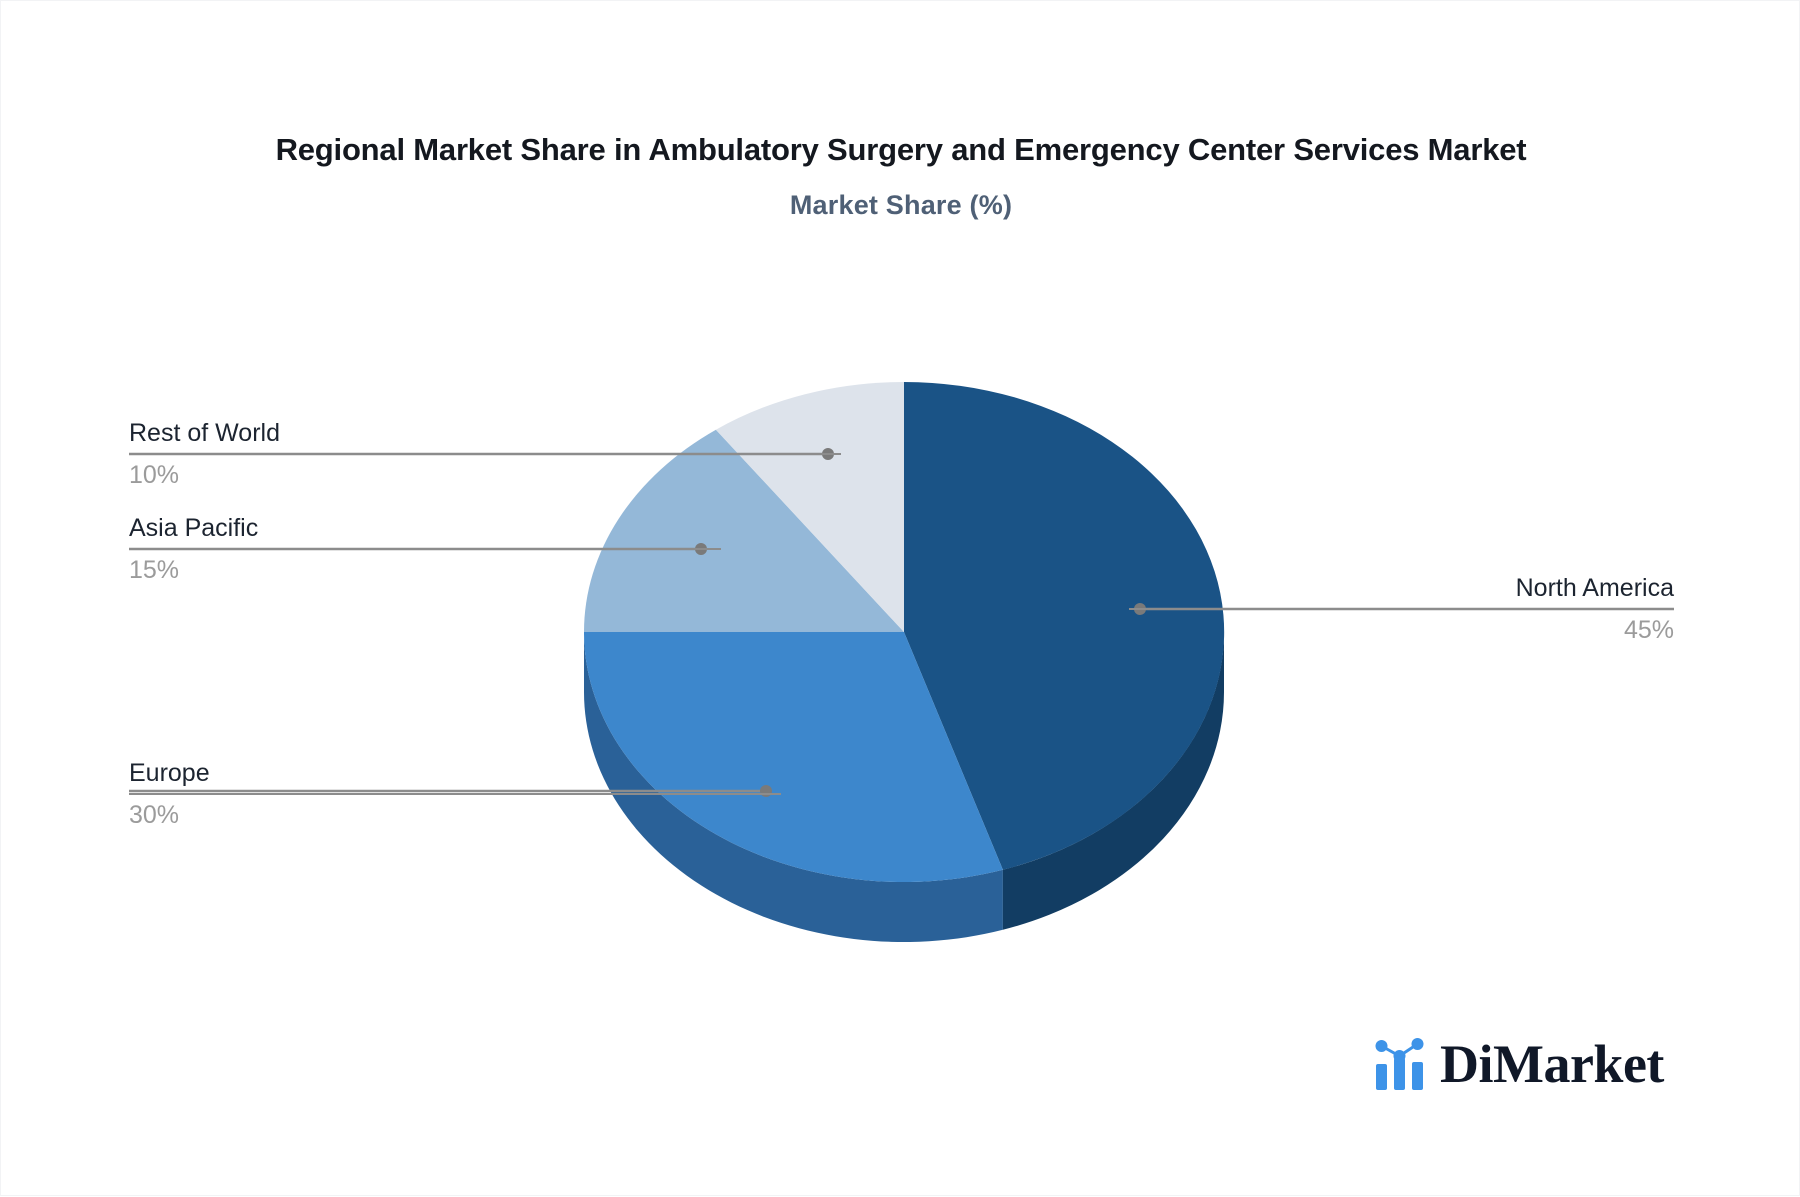 This screenshot has width=1800, height=1197. I want to click on pie-slice-asia-pacific, so click(744, 530).